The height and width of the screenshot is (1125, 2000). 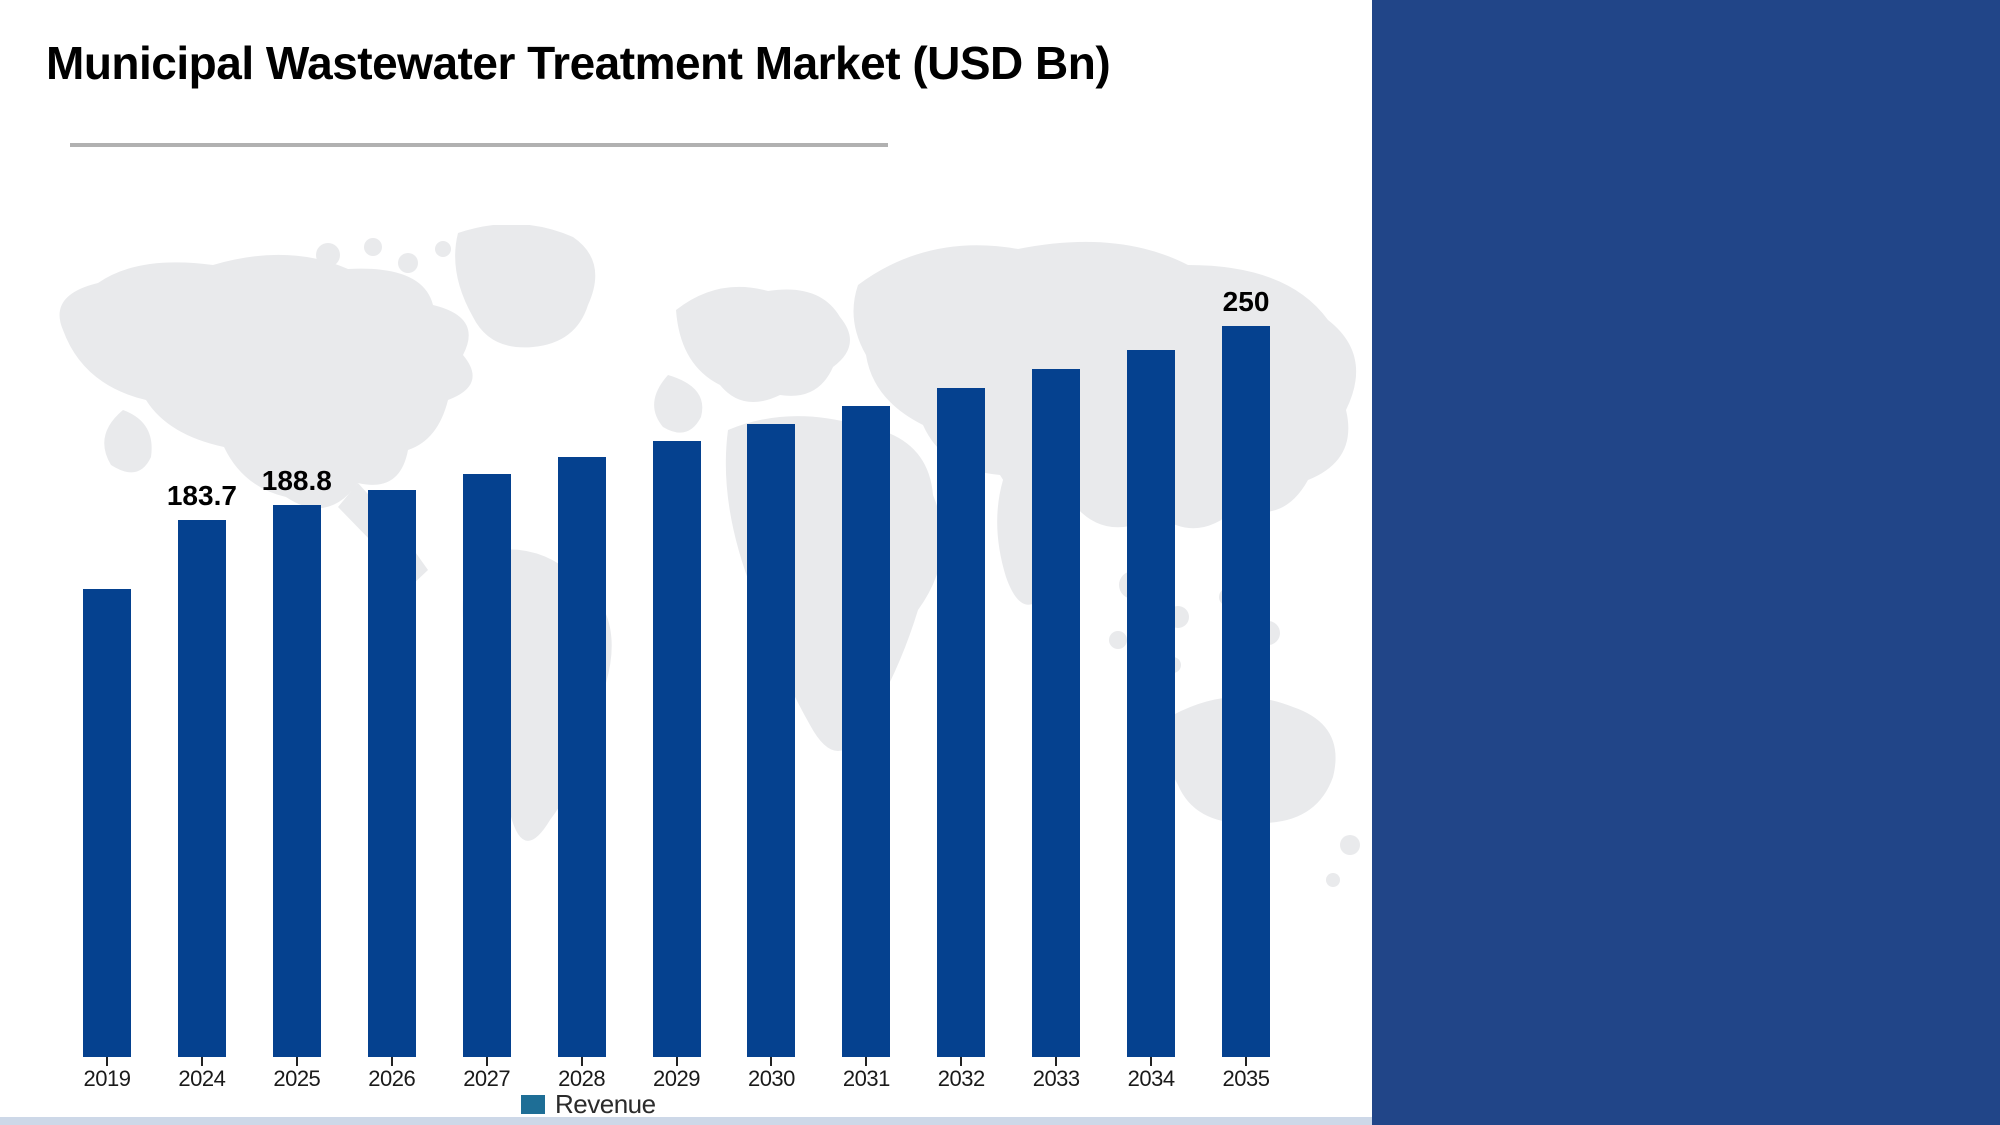 What do you see at coordinates (296, 1061) in the screenshot?
I see `x-axis-tick-2025` at bounding box center [296, 1061].